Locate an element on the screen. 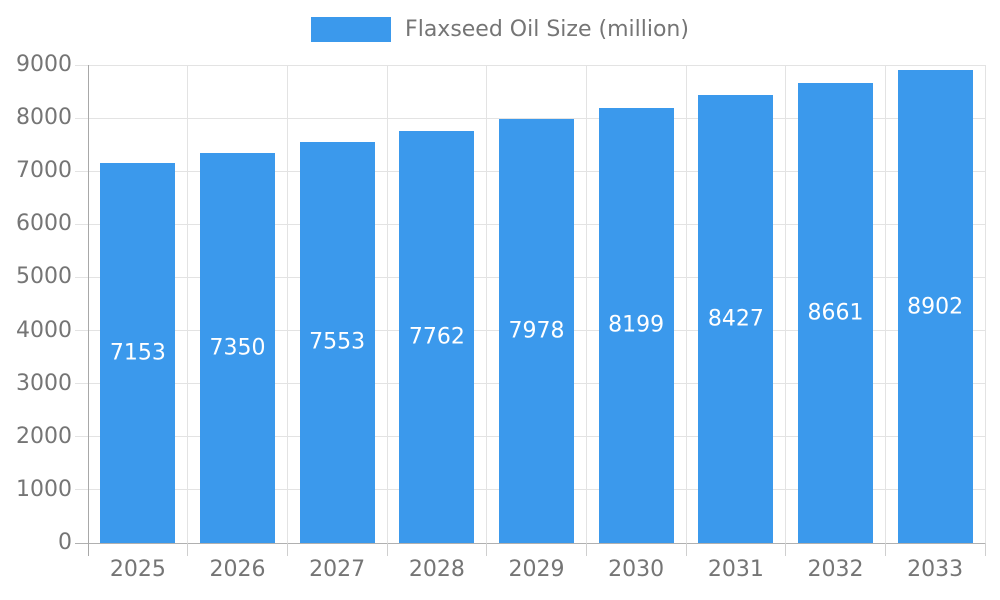  legend-swatch is located at coordinates (351, 29).